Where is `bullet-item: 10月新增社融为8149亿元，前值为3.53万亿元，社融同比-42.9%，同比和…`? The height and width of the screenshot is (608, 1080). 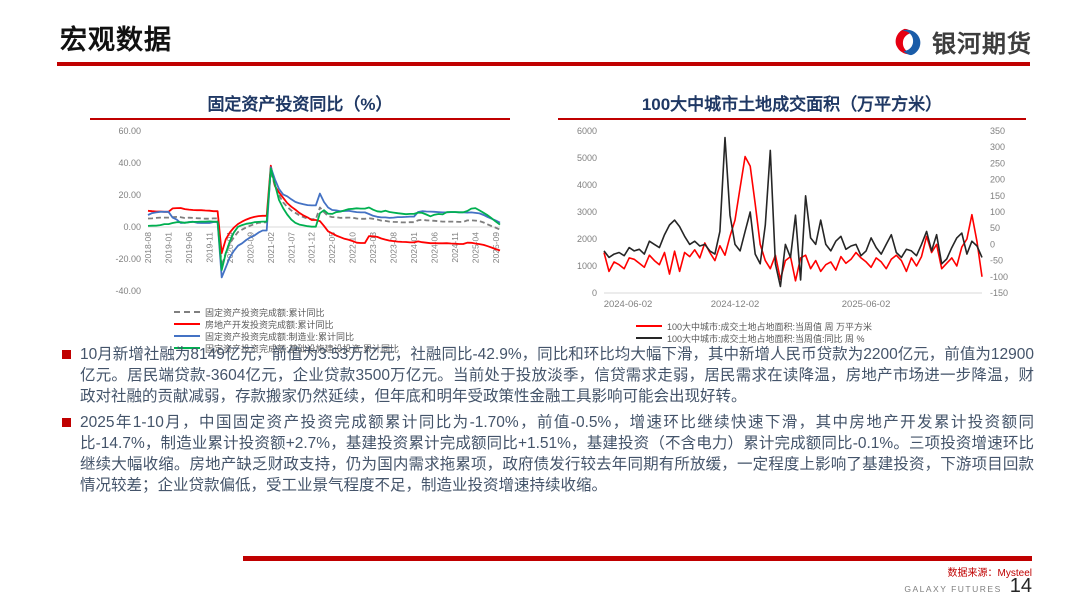
bullet-item: 10月新增社融为8149亿元，前值为3.53万亿元，社融同比-42.9%，同比和… is located at coordinates (548, 375).